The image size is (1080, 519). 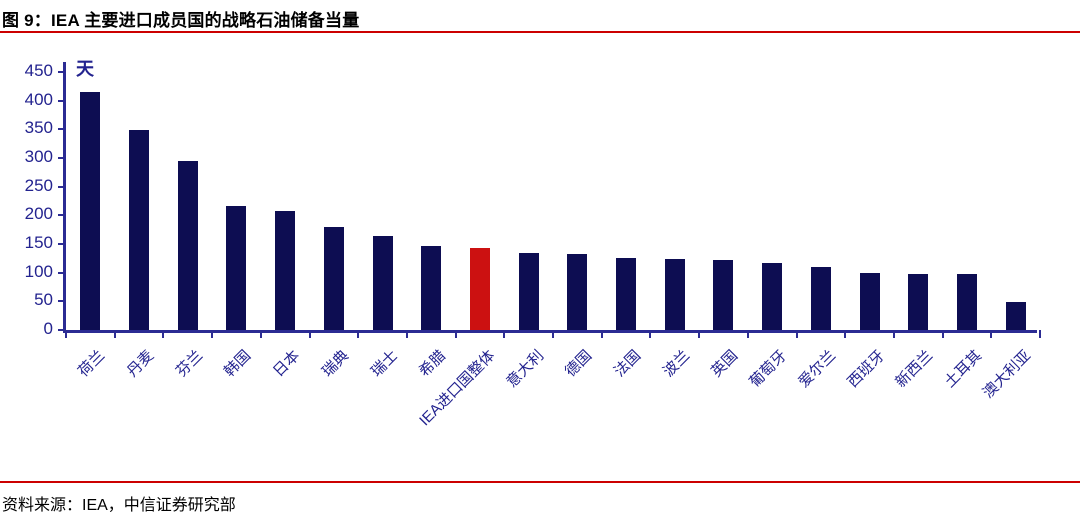 I want to click on y-axis-label-150: 150, so click(x=38, y=242).